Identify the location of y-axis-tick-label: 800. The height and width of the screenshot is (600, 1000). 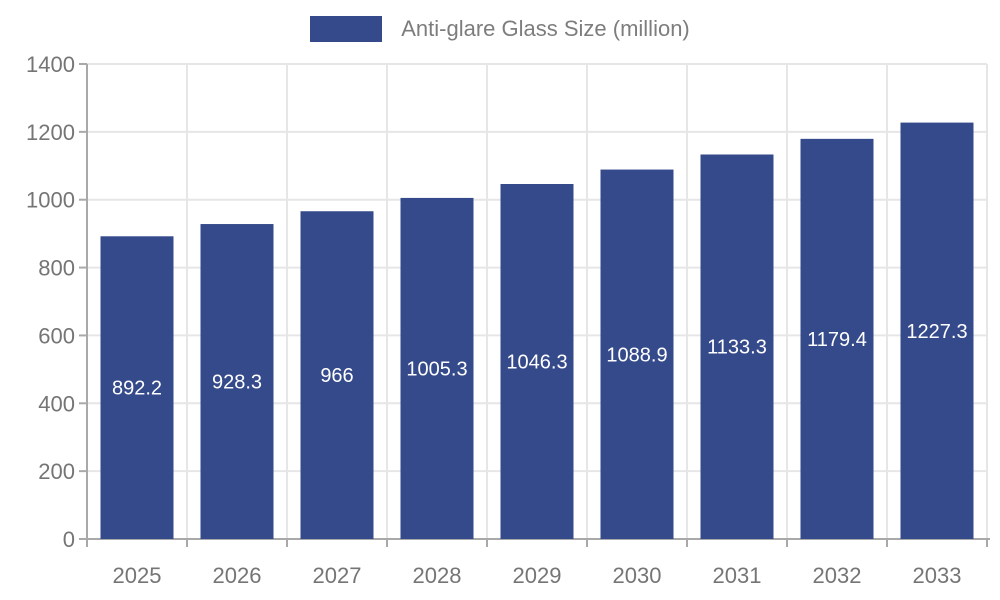
(56, 268).